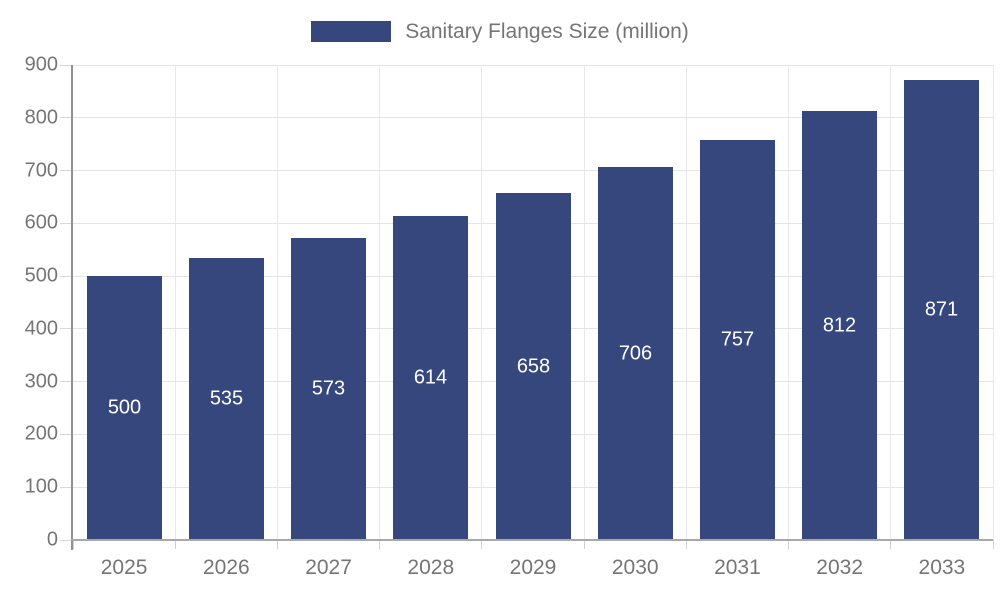 This screenshot has width=1000, height=600. I want to click on x-axis-label: 2029, so click(533, 567).